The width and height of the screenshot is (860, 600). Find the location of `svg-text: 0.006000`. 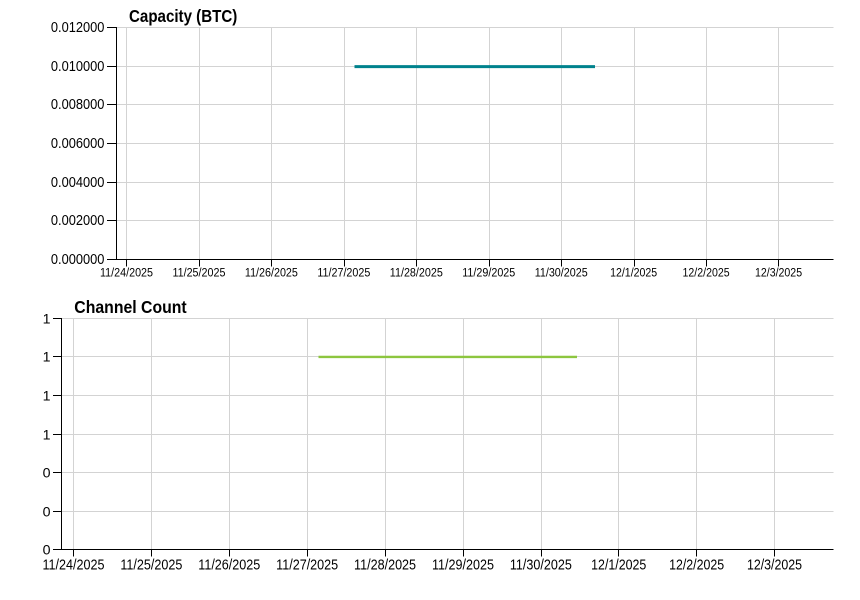

svg-text: 0.006000 is located at coordinates (78, 144).